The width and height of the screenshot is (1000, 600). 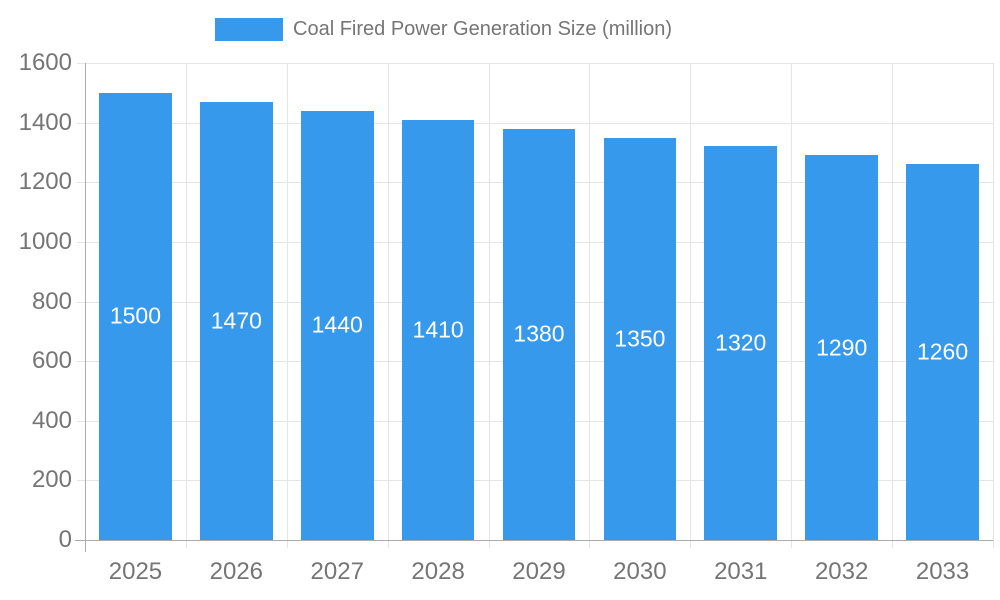 What do you see at coordinates (45, 122) in the screenshot?
I see `y-axis-tick-label: 1400` at bounding box center [45, 122].